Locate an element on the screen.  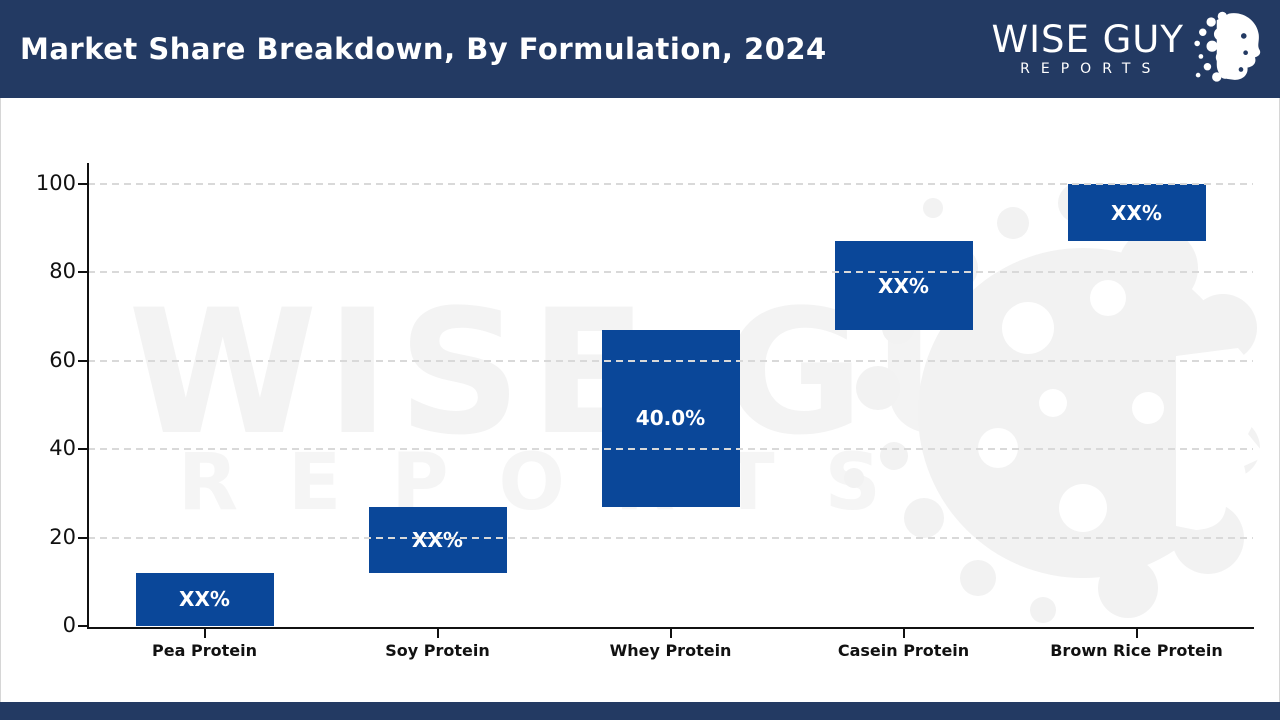
x-axis-label: Soy Protein is located at coordinates (437, 650).